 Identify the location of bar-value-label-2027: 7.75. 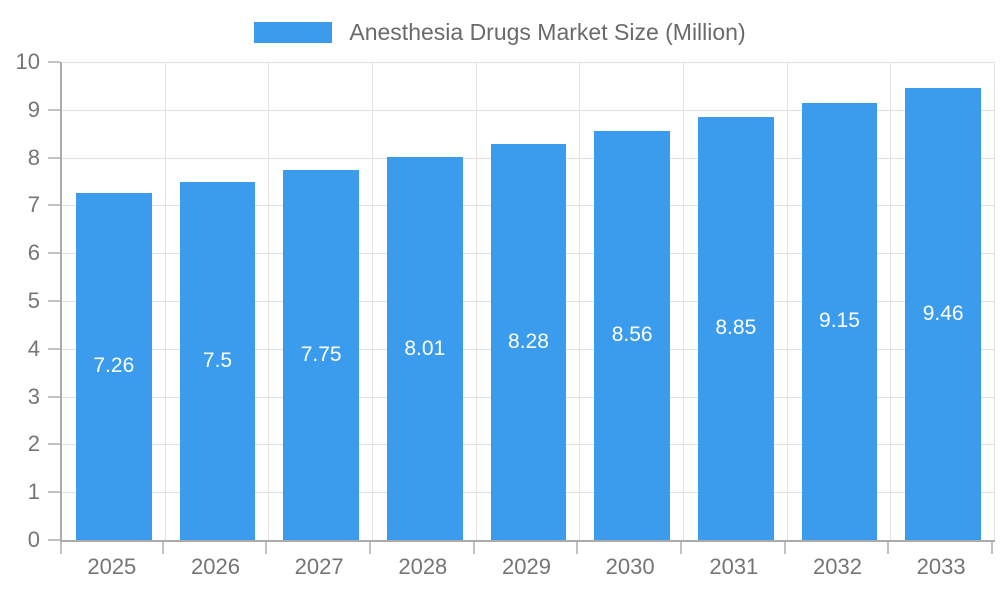
(321, 354).